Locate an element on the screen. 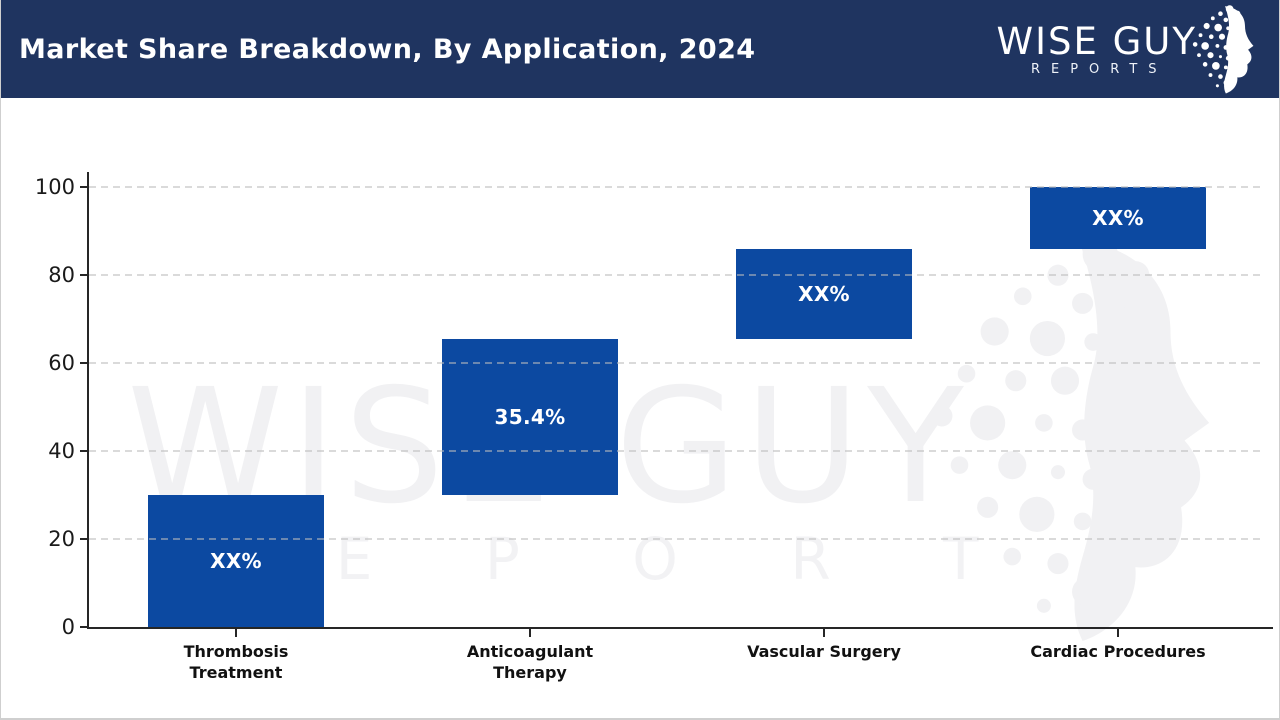  wise-guy-reports-logo: WISE GUY REPORTS is located at coordinates (1129, 49).